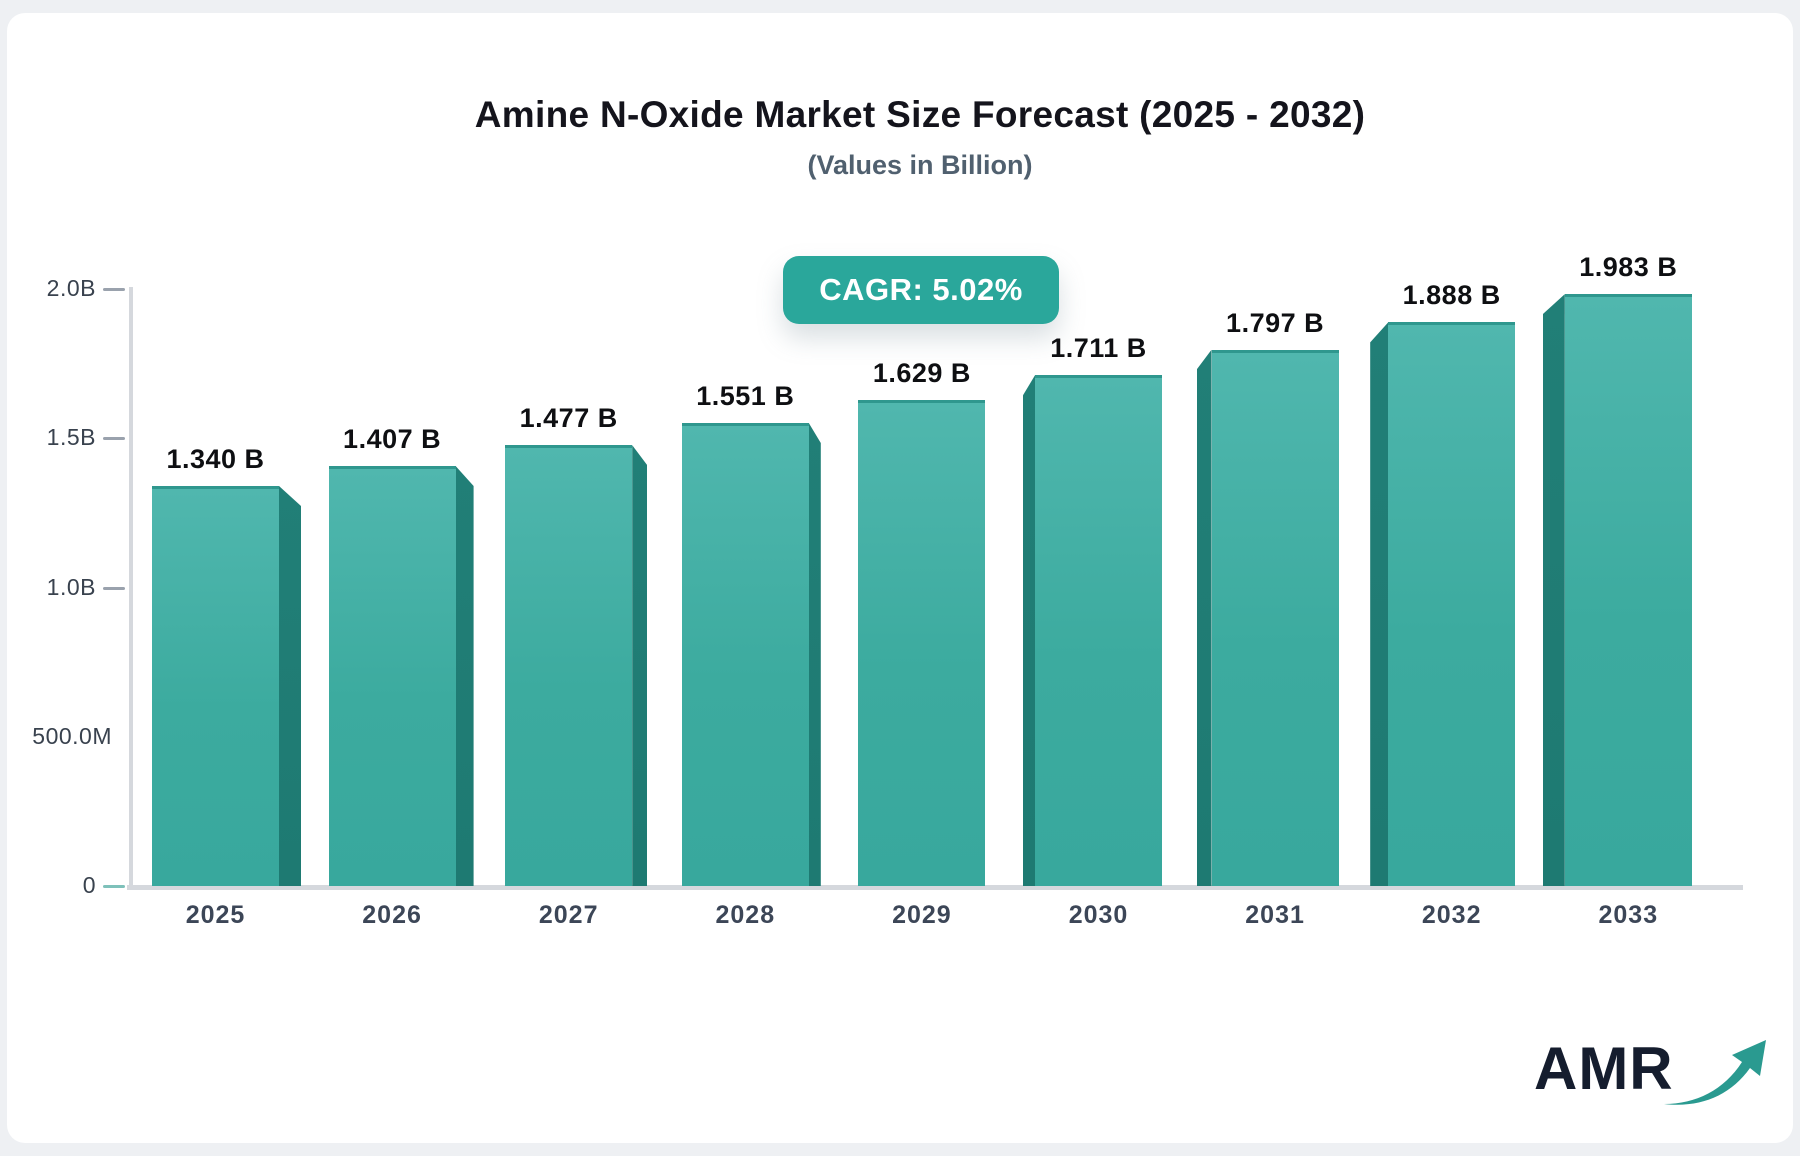 This screenshot has height=1156, width=1800. Describe the element at coordinates (921, 372) in the screenshot. I see `bar-value-label: 1.629 B` at that location.